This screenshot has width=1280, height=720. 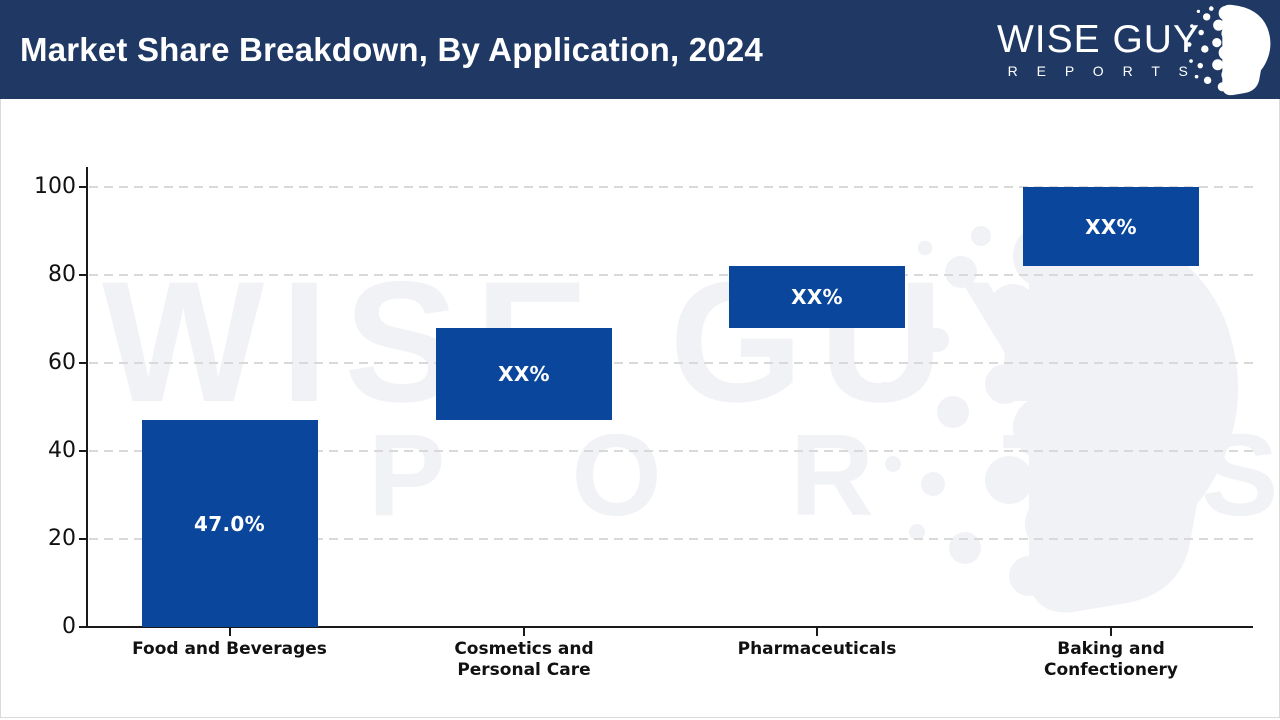 What do you see at coordinates (1098, 40) in the screenshot?
I see `brand-name: WISE GUY` at bounding box center [1098, 40].